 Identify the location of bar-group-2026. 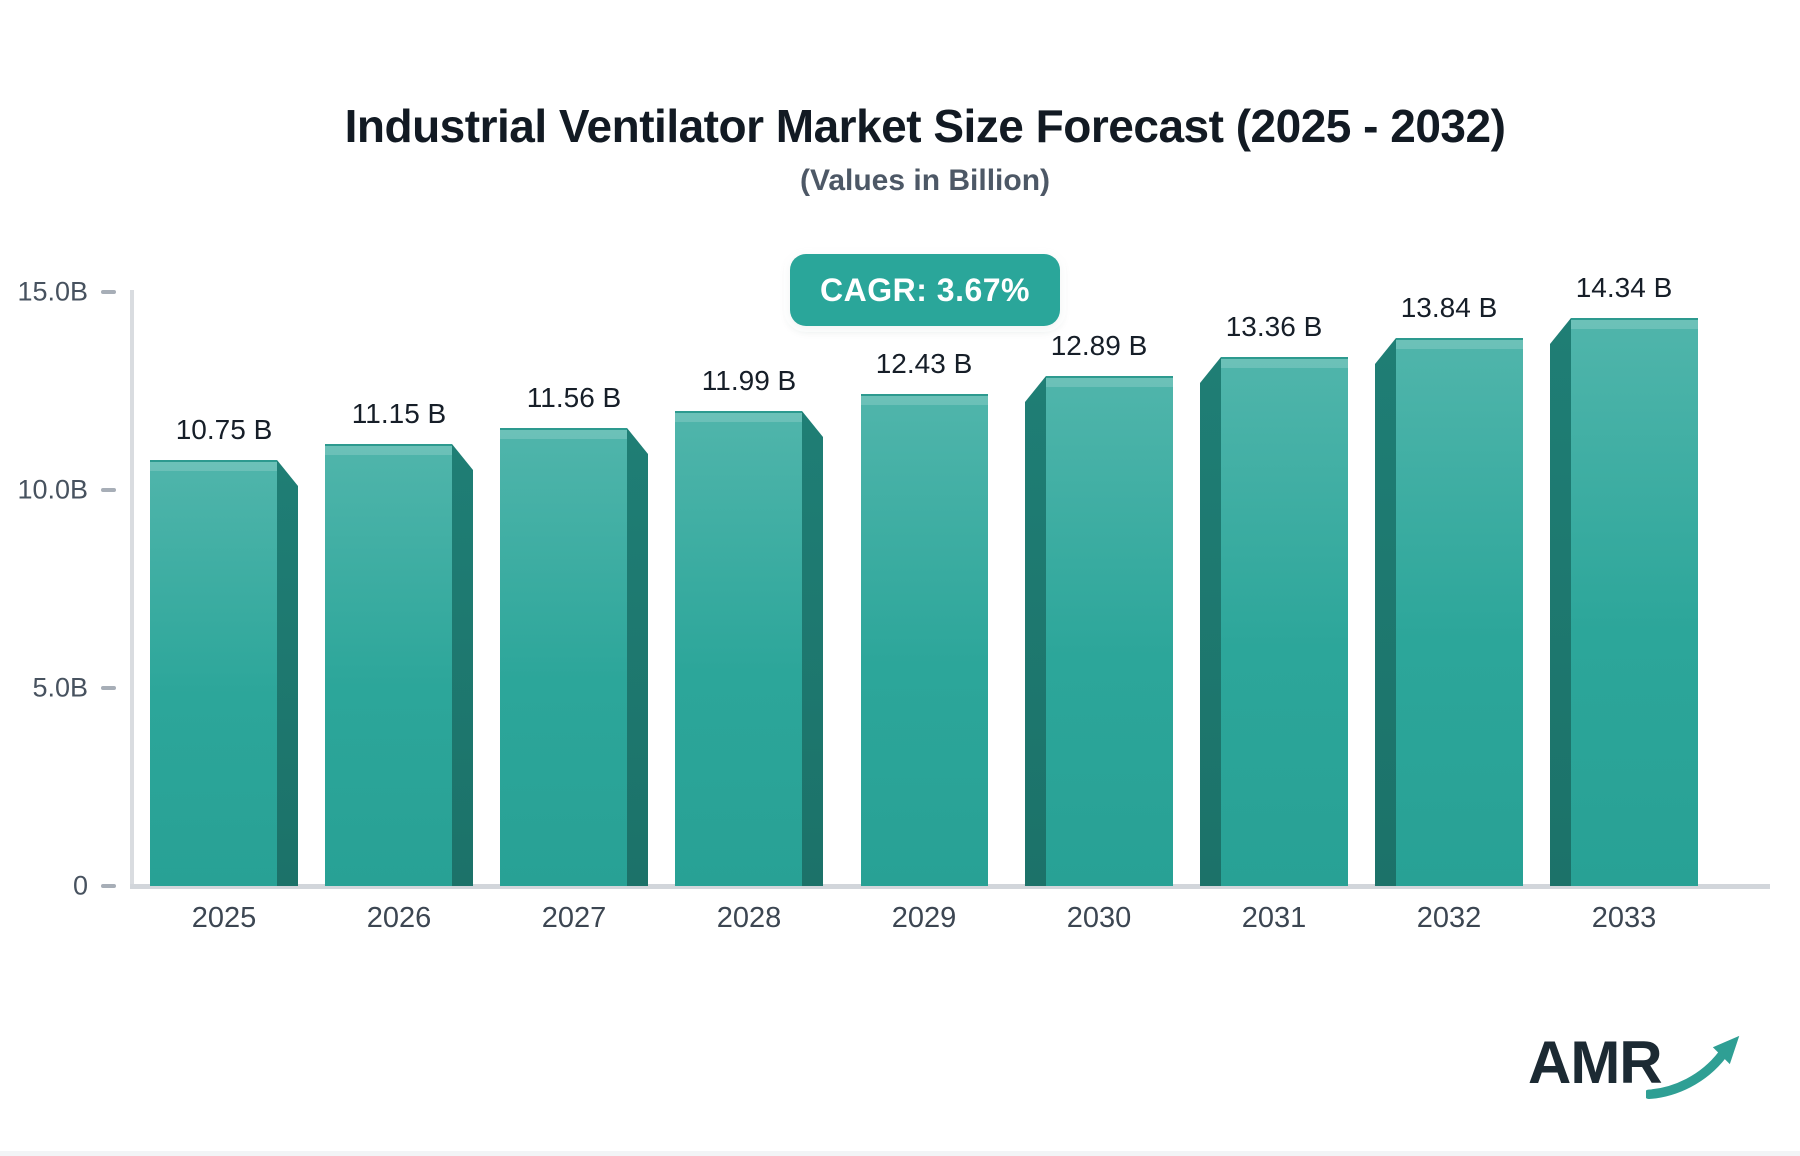
(399, 665).